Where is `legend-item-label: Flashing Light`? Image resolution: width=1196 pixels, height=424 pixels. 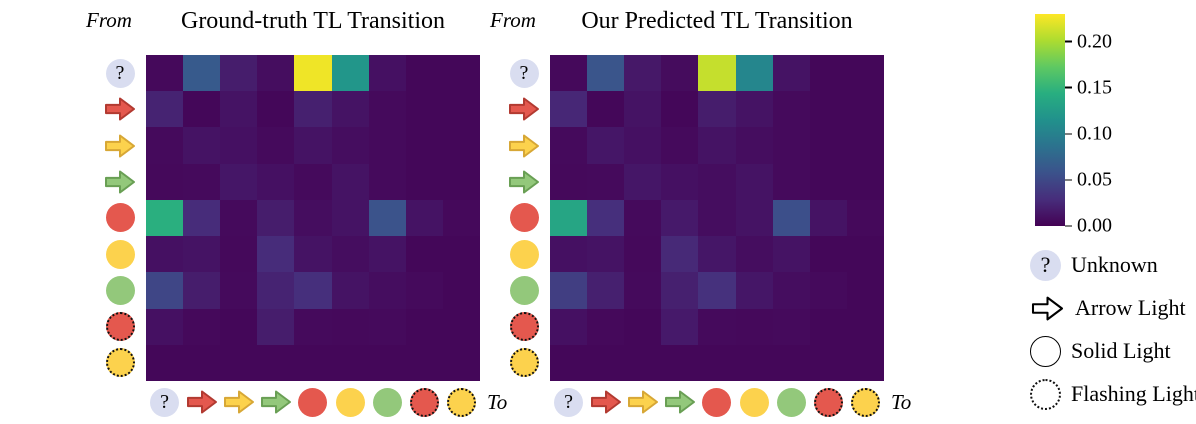 legend-item-label: Flashing Light is located at coordinates (1133, 393).